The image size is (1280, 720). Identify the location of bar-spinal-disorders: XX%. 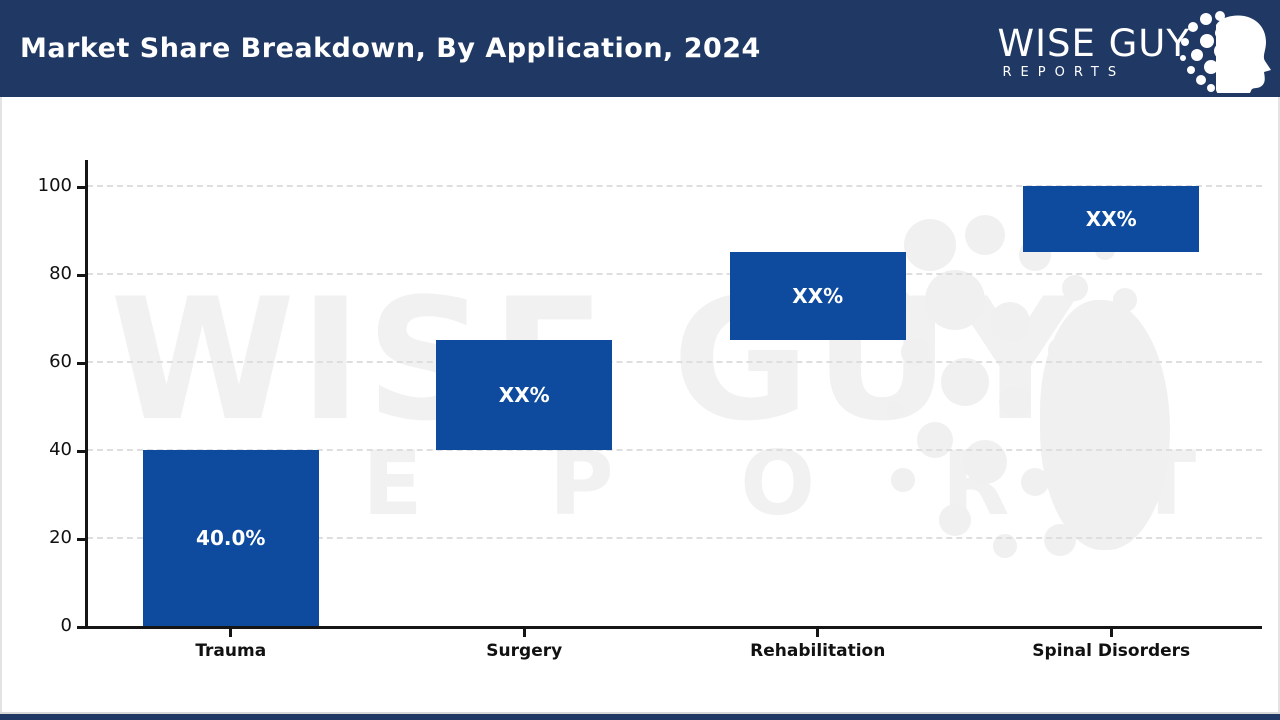
(1111, 219).